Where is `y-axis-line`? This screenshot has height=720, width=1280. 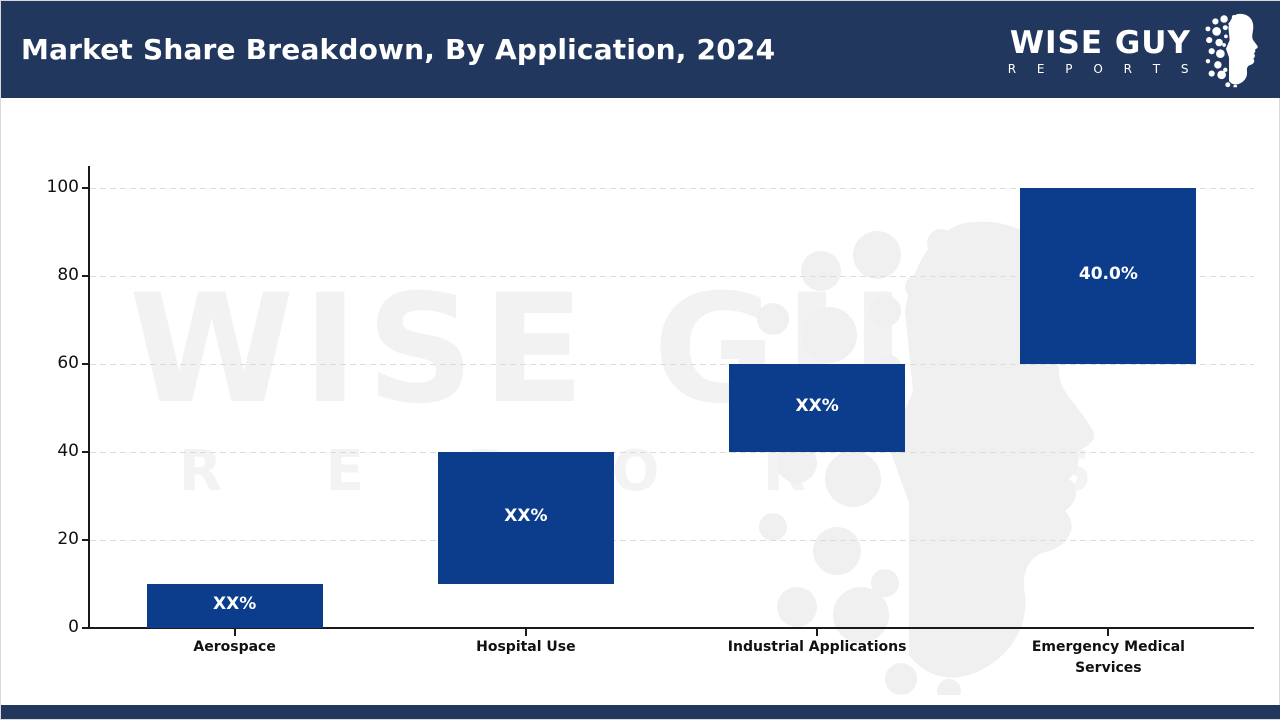 y-axis-line is located at coordinates (89, 397).